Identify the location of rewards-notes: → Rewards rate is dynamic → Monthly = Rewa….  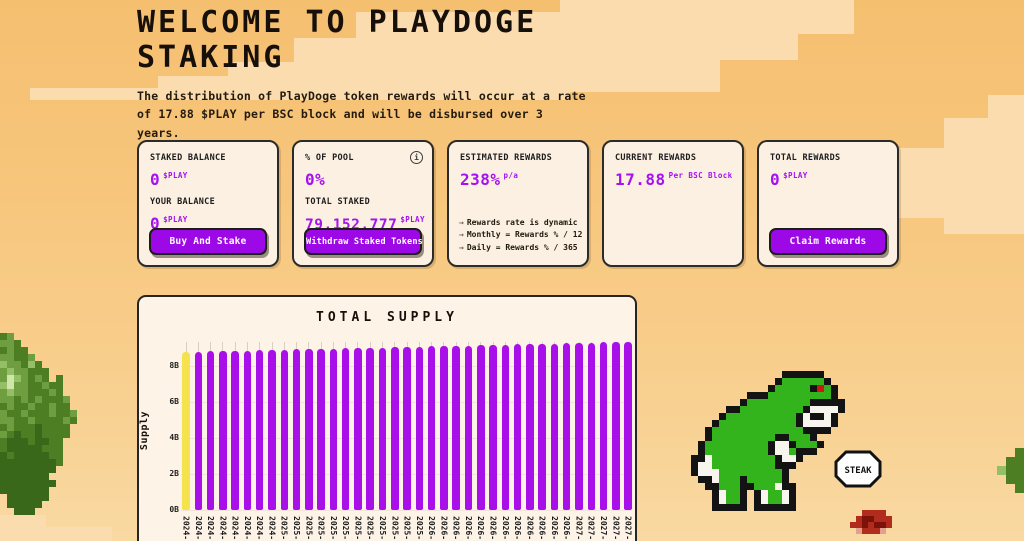
(520, 235).